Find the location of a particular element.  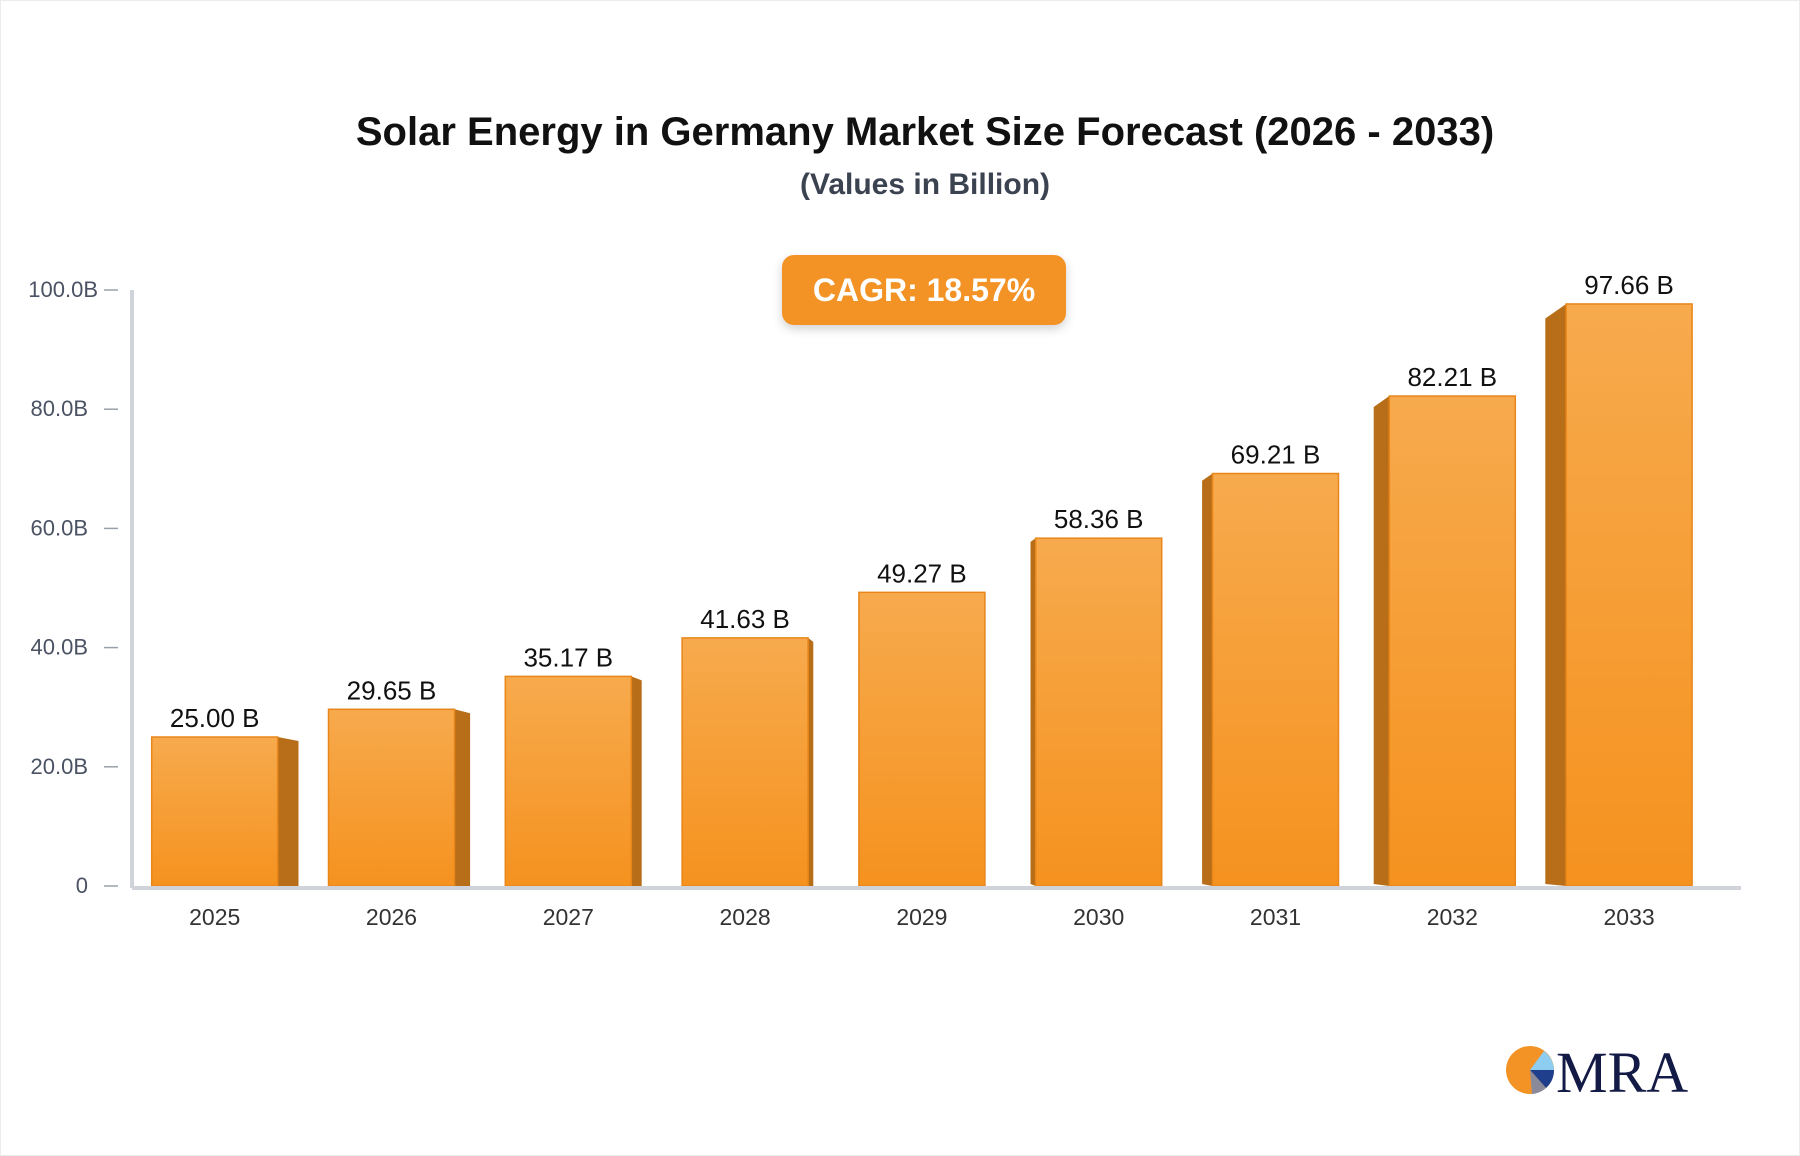

x-tick-label: 2026 is located at coordinates (391, 917).